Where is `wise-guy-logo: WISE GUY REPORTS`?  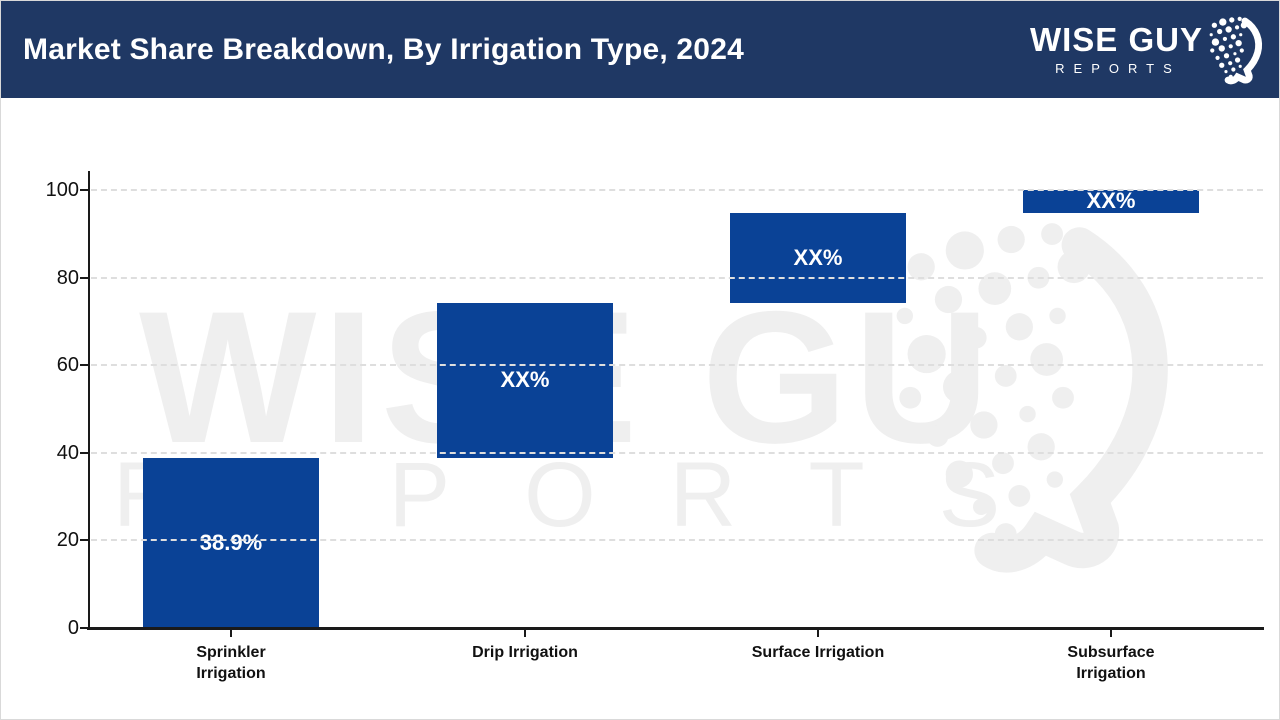 wise-guy-logo: WISE GUY REPORTS is located at coordinates (1147, 50).